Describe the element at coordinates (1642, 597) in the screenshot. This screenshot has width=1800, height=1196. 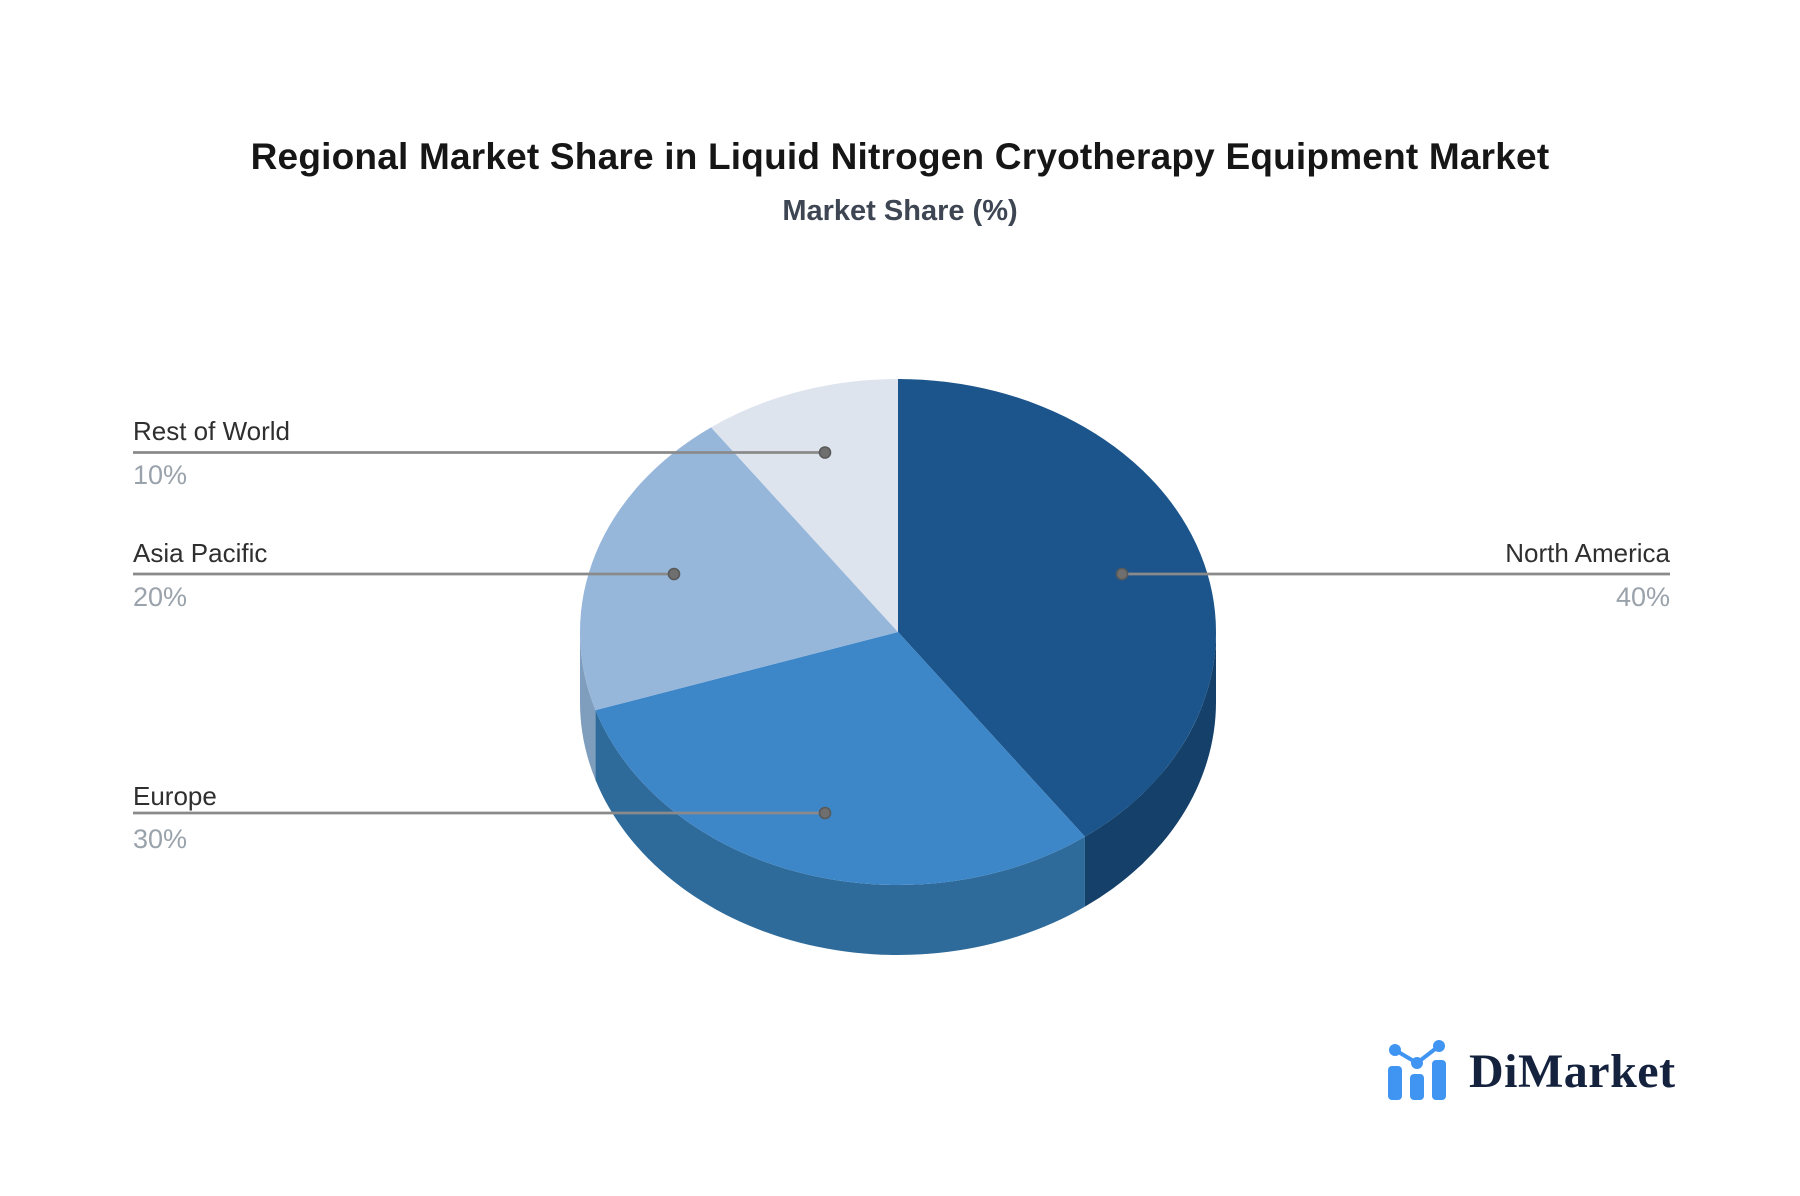
I see `value-north-america: 40%` at that location.